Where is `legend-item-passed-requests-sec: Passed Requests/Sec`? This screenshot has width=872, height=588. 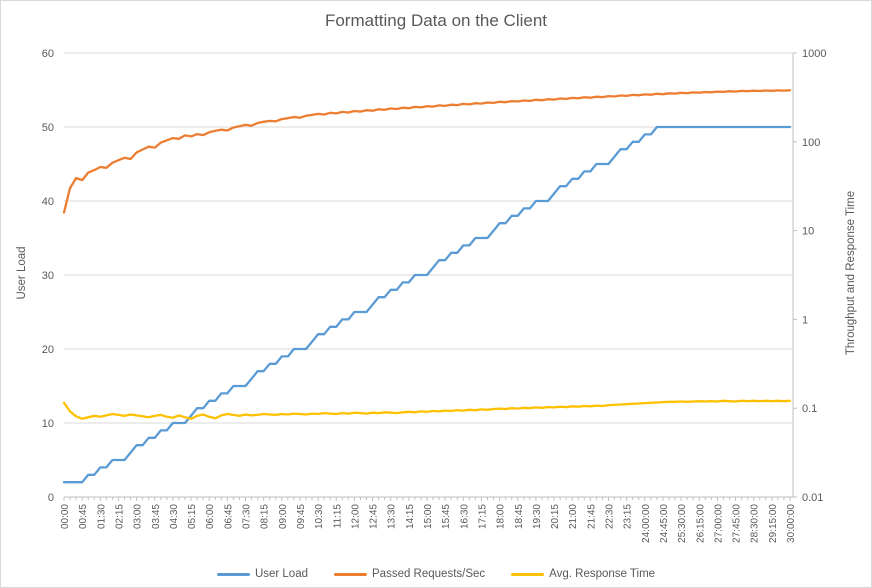
legend-item-passed-requests-sec: Passed Requests/Sec is located at coordinates (409, 574).